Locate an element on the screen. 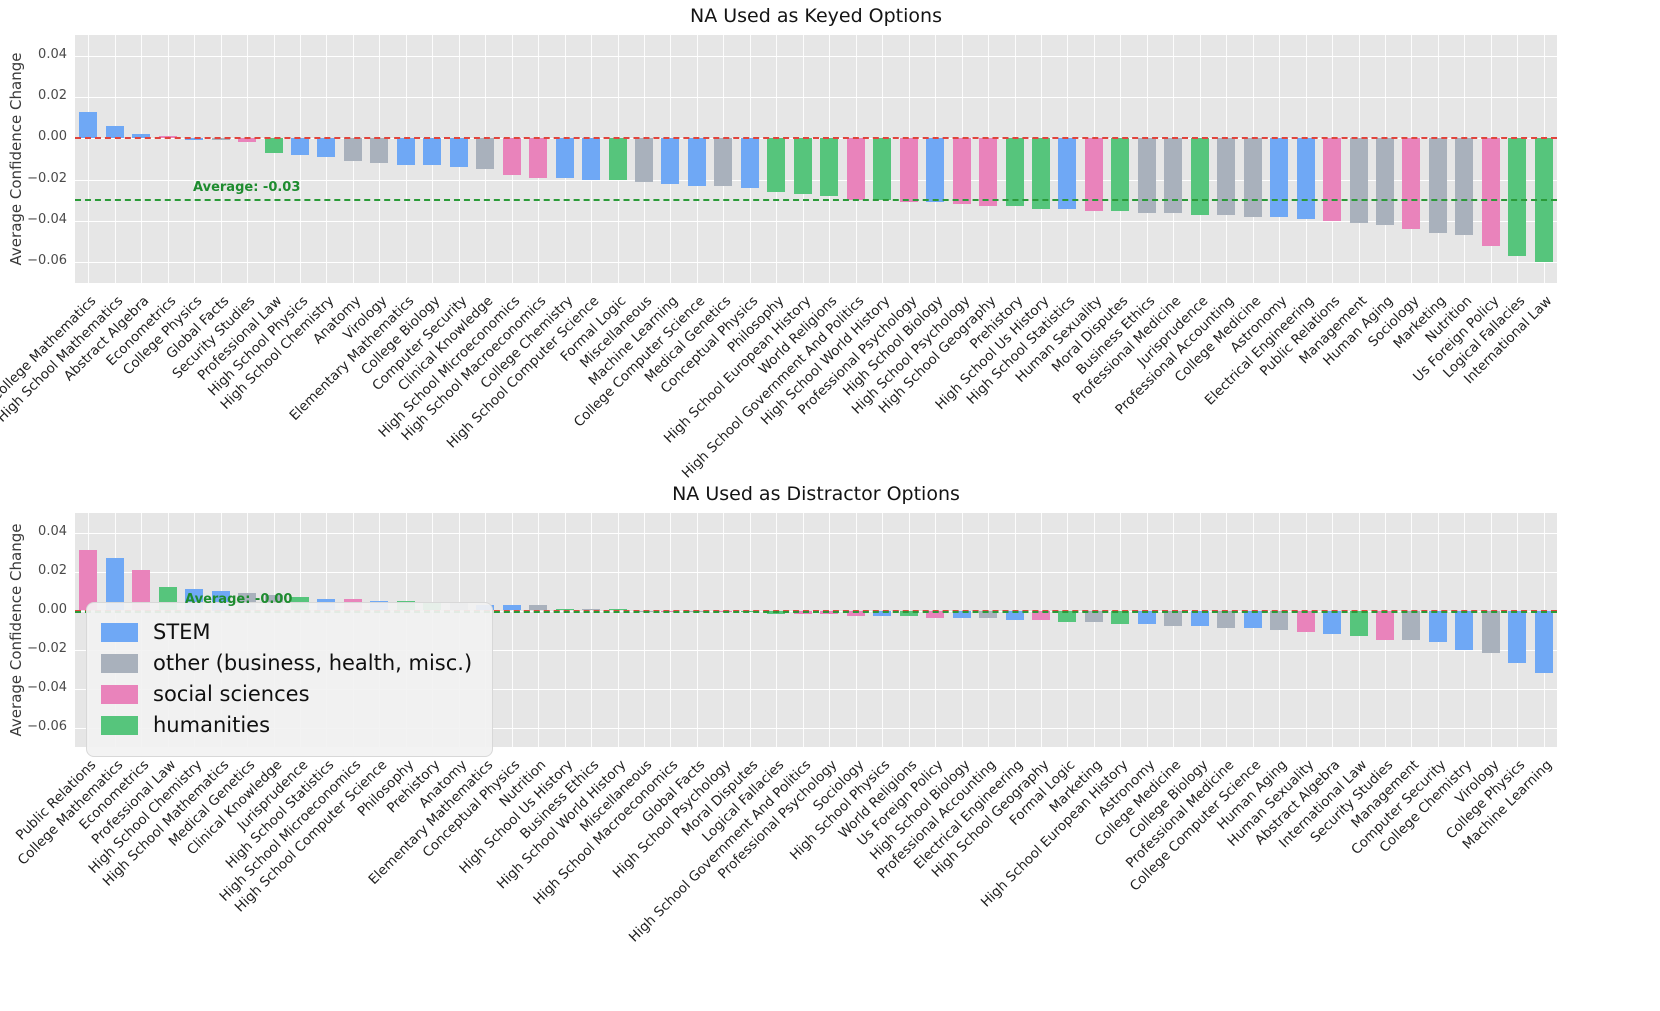 This screenshot has width=1660, height=1011. legend-label: humanities is located at coordinates (212, 725).